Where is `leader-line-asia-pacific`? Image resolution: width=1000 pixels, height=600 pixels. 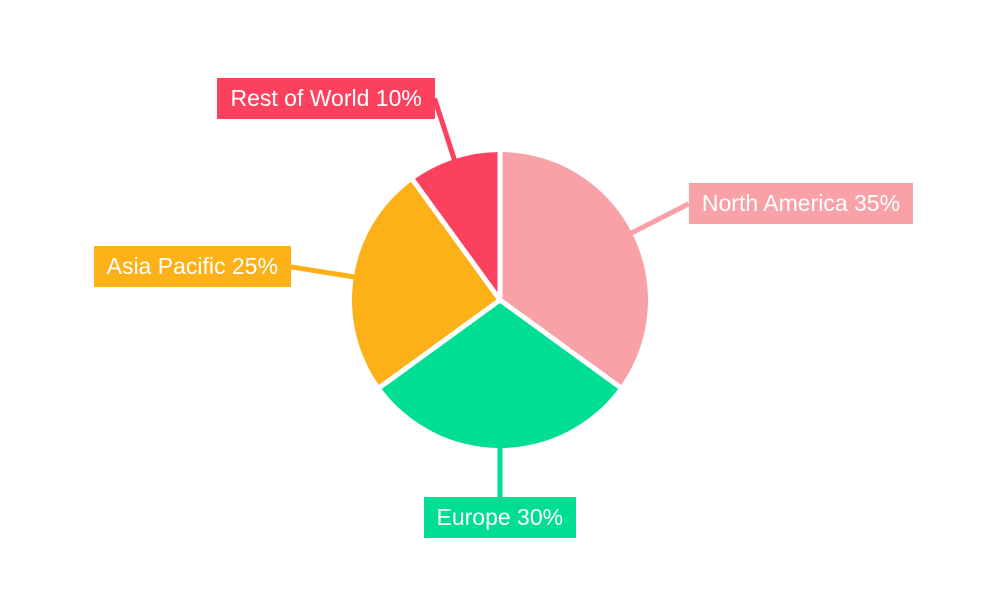 leader-line-asia-pacific is located at coordinates (324, 272).